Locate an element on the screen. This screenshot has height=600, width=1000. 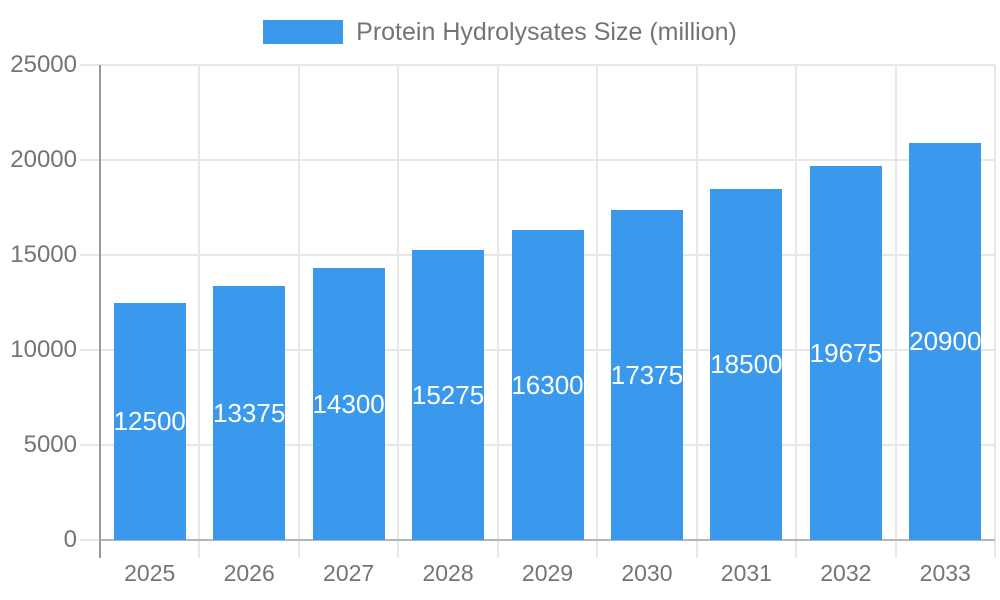
x-tick-label: 2029 is located at coordinates (547, 573).